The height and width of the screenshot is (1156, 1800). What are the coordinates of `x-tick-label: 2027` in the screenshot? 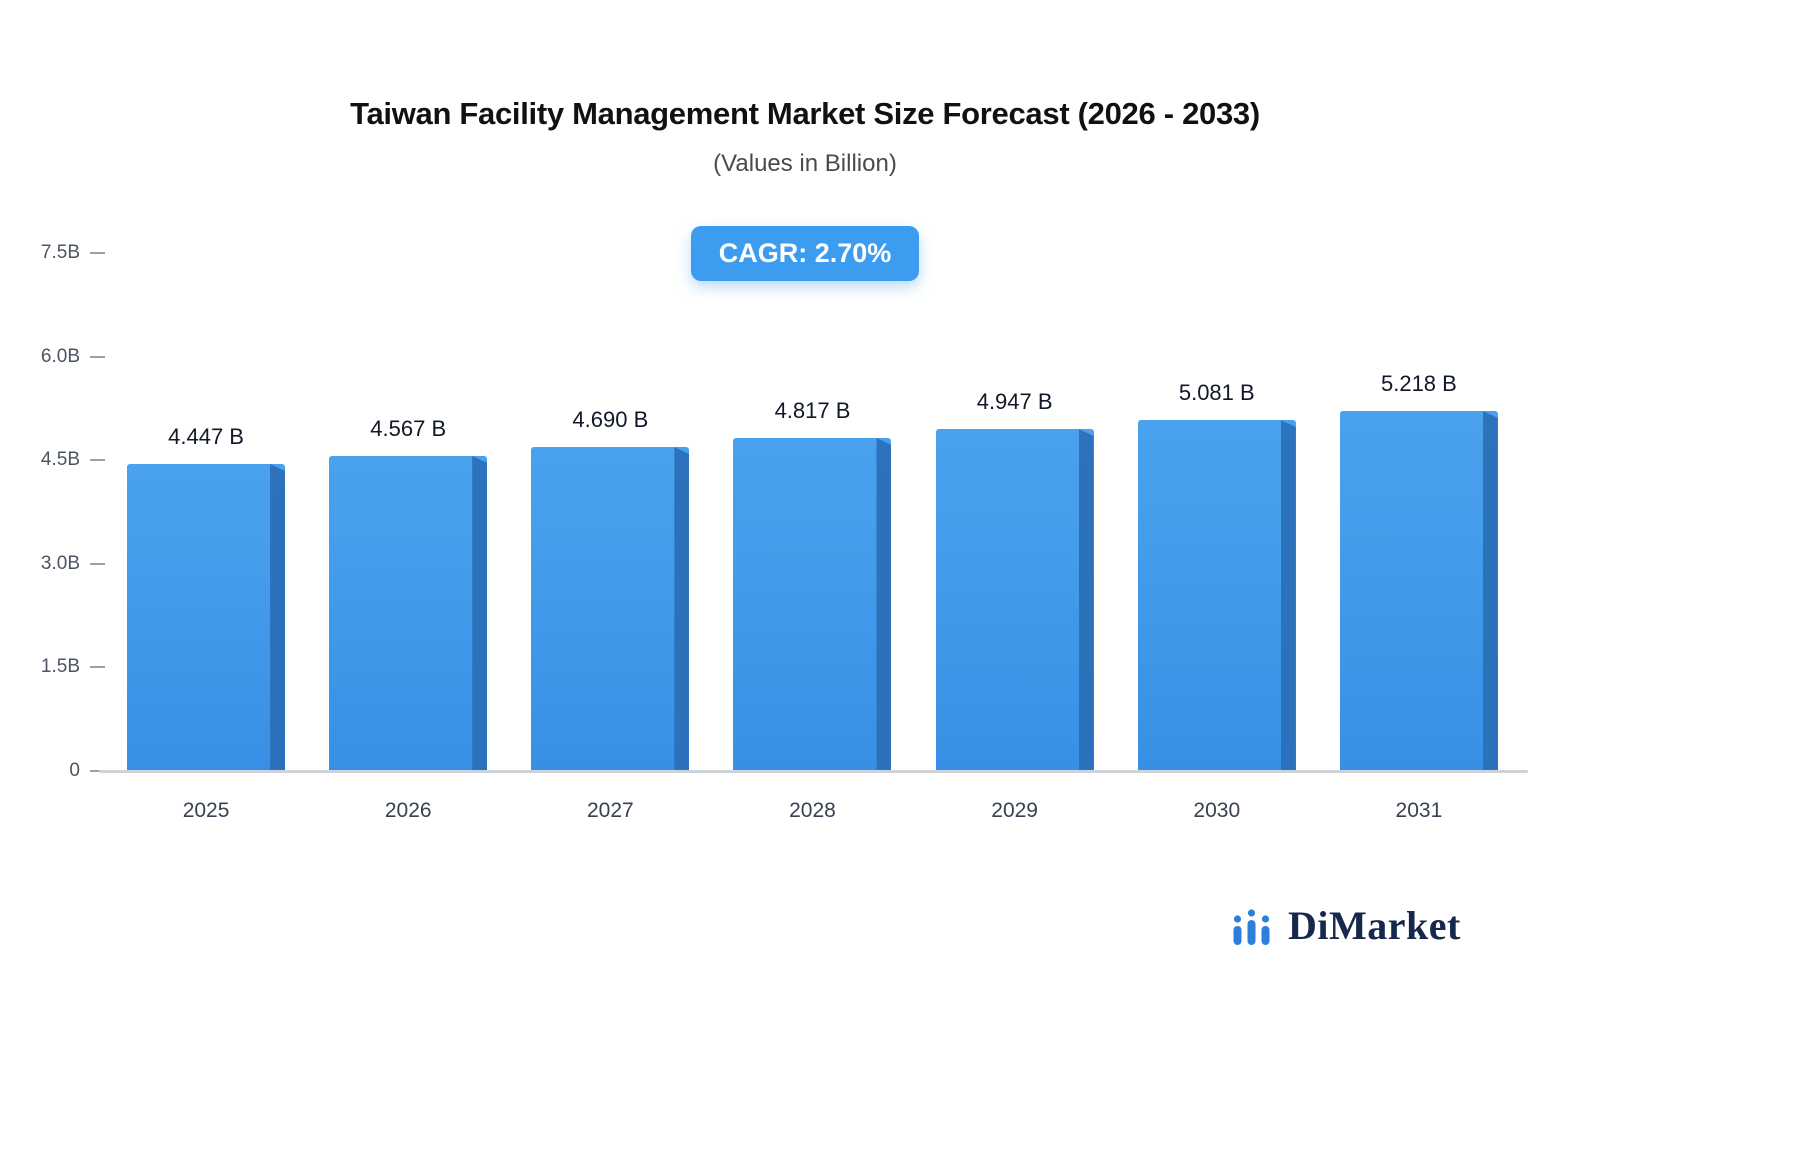 It's located at (610, 810).